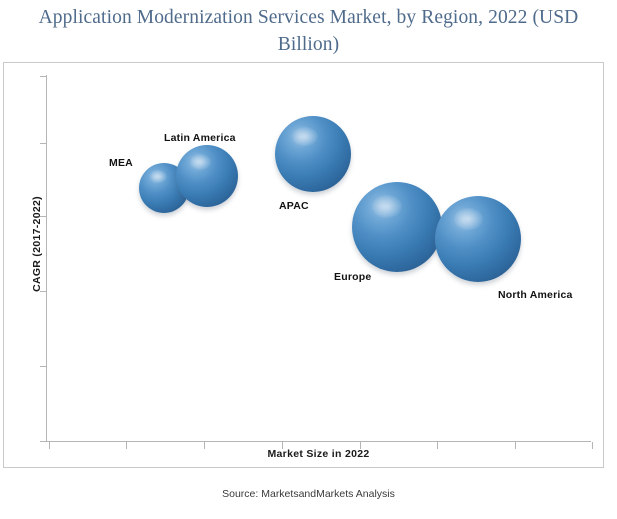 The width and height of the screenshot is (617, 519). Describe the element at coordinates (121, 163) in the screenshot. I see `bubble-label-mea: MEA` at that location.